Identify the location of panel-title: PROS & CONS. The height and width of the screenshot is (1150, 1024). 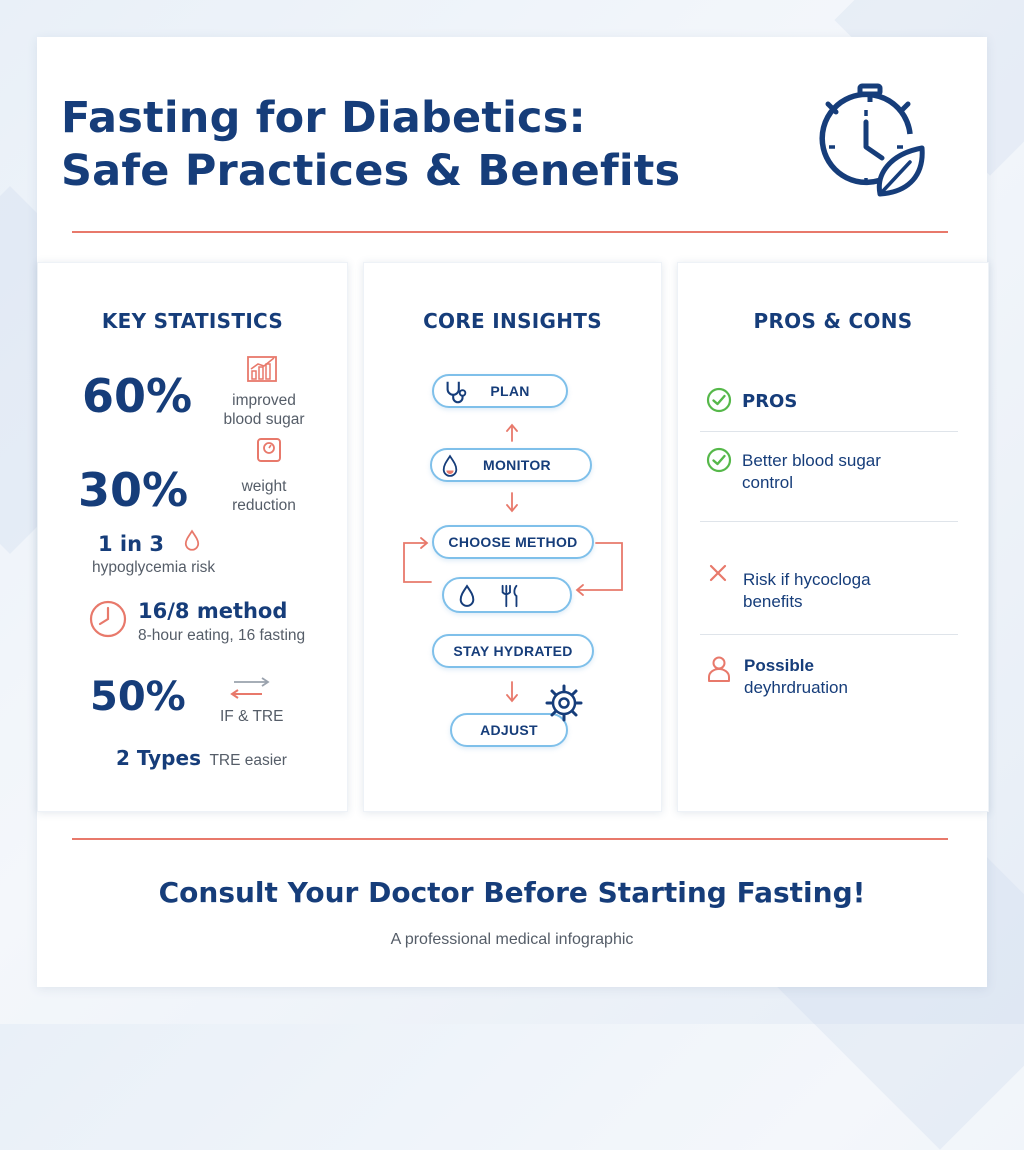
(833, 321).